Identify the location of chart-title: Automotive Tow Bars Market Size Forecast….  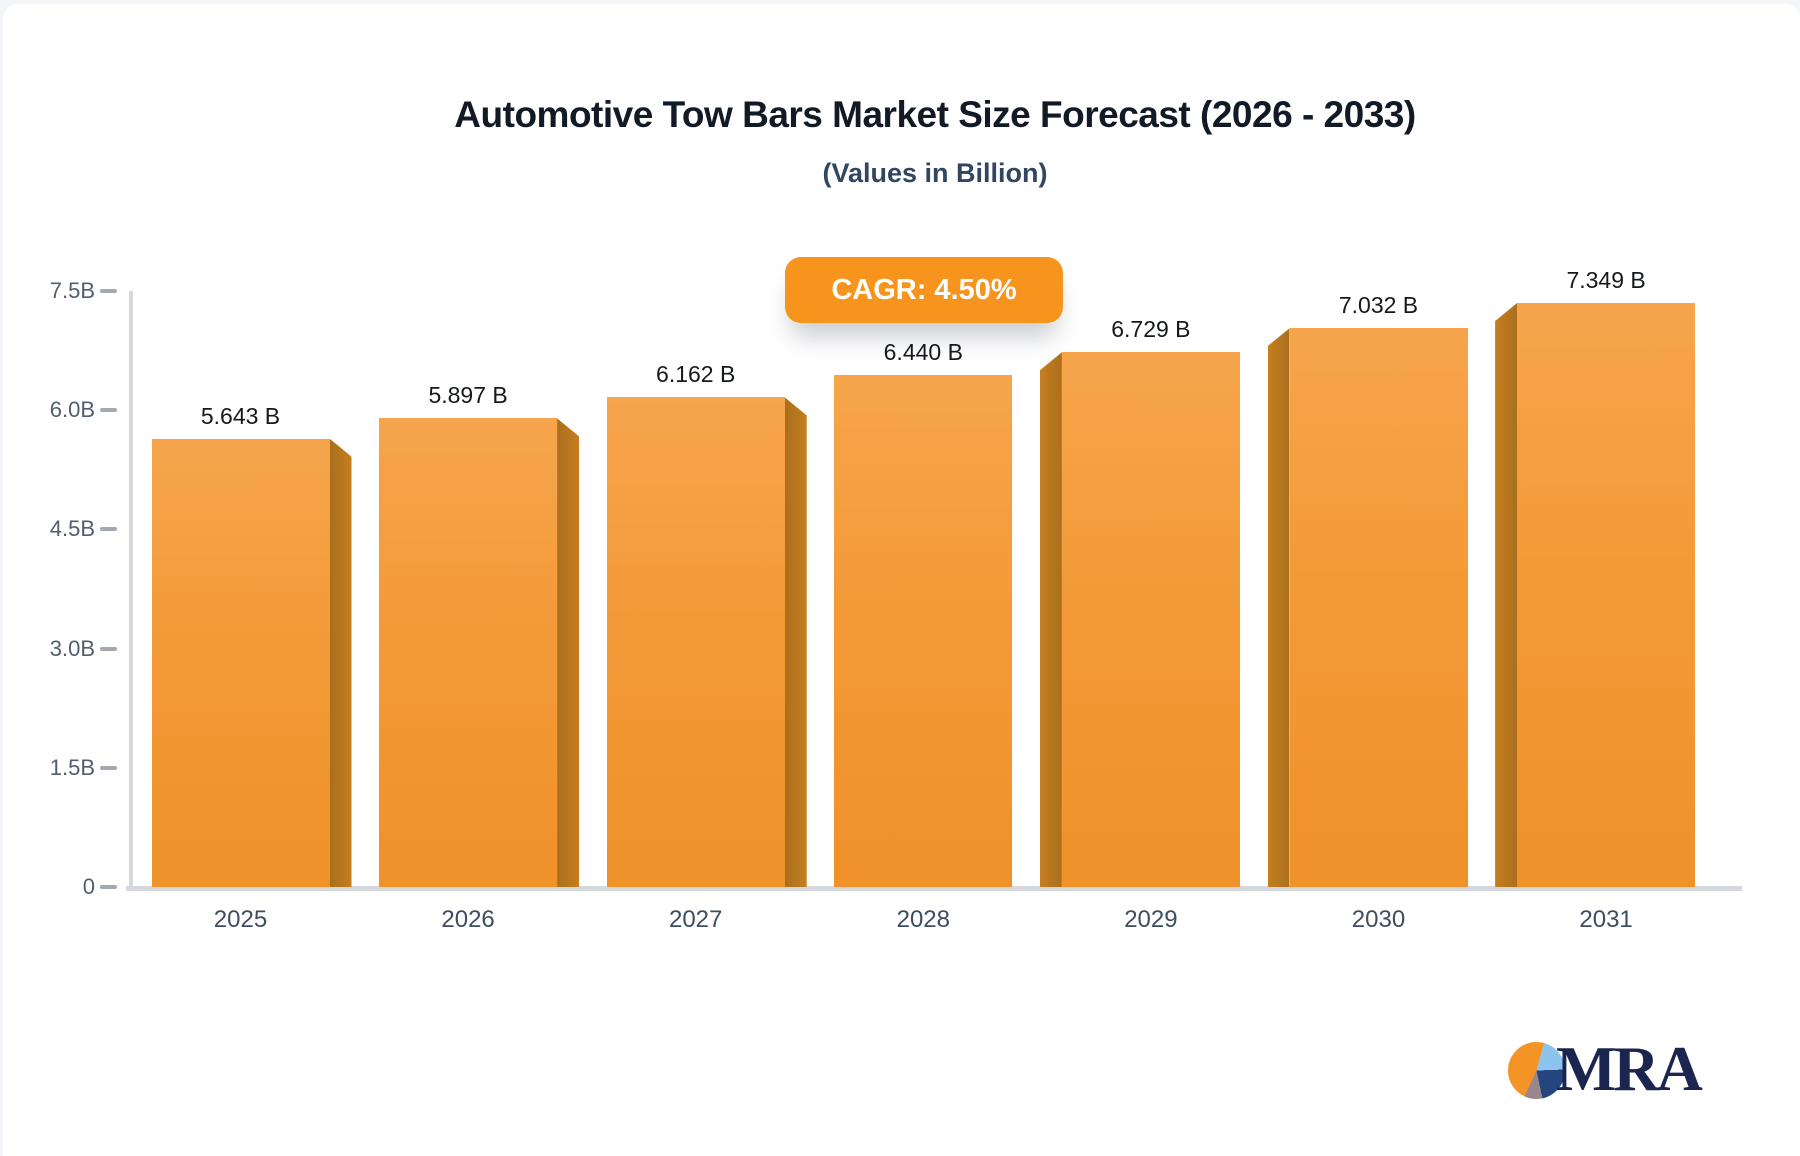
(935, 114).